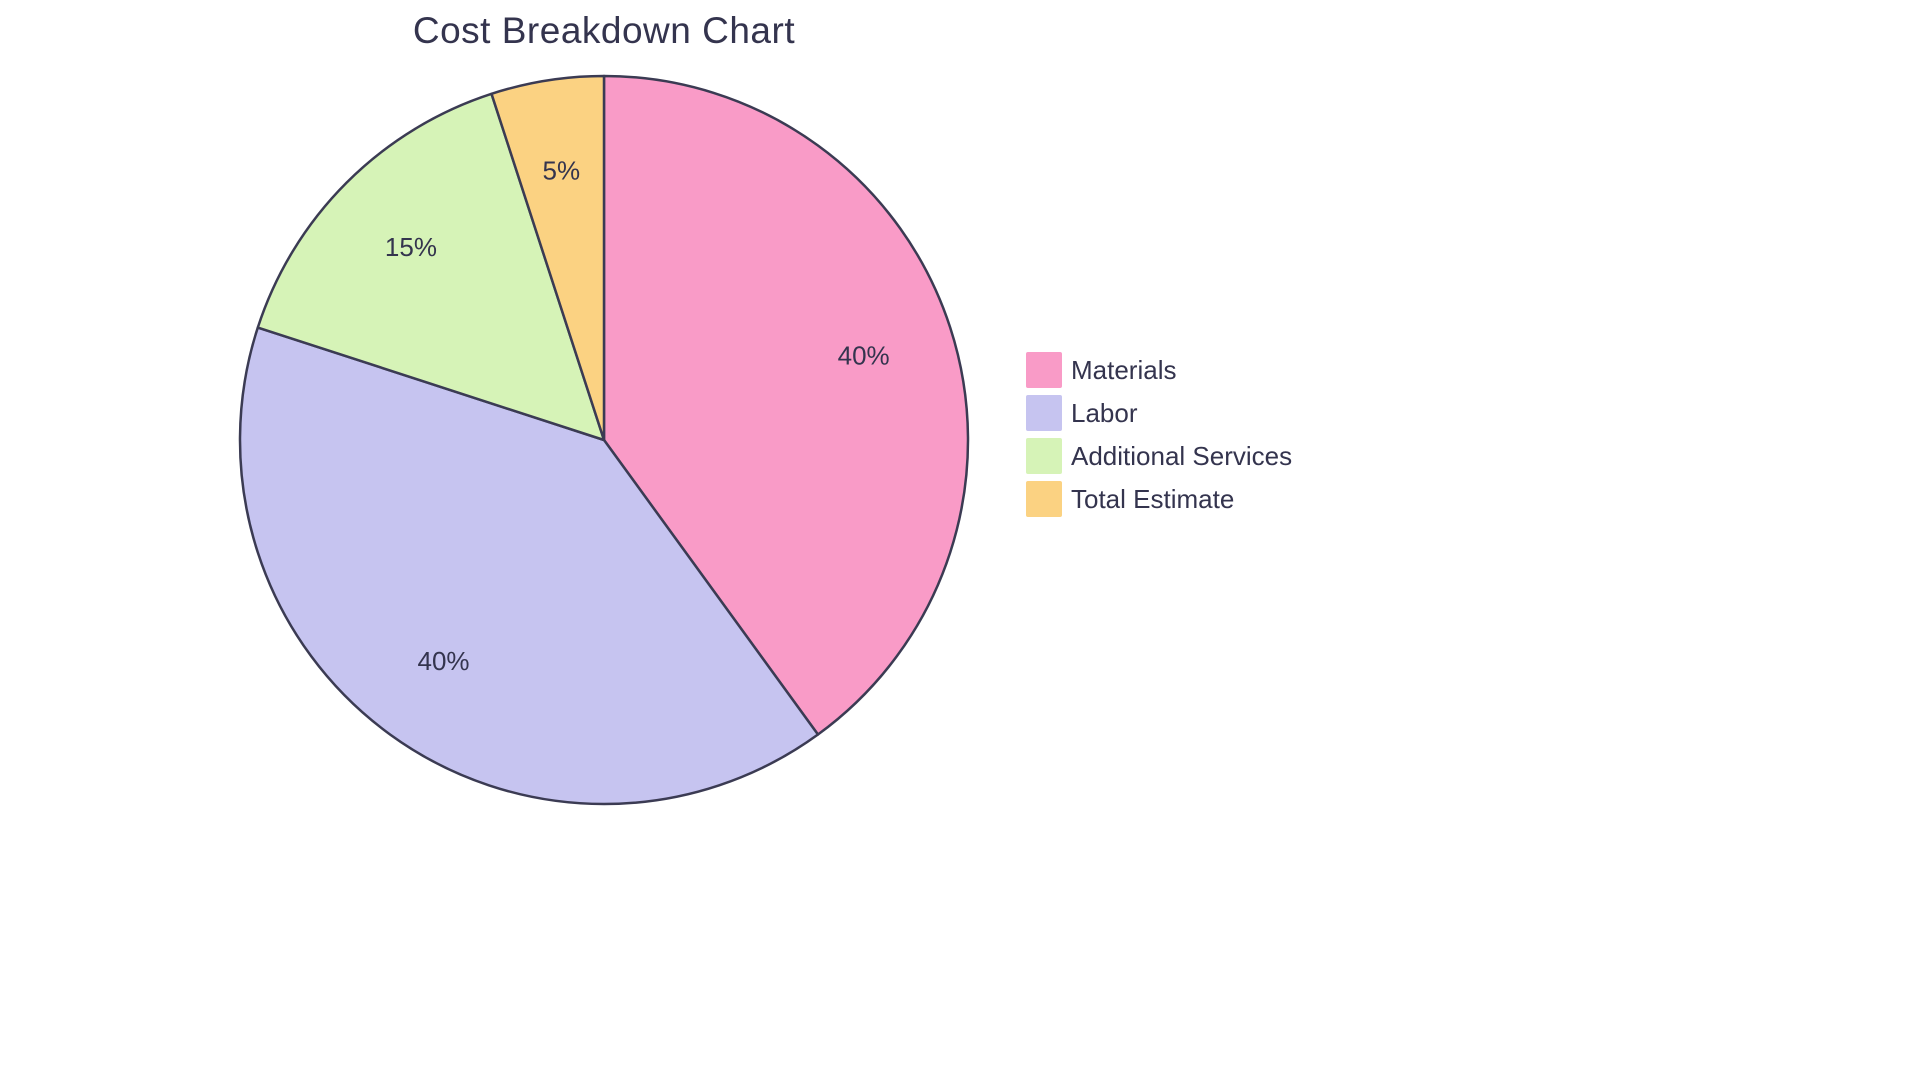 This screenshot has width=1920, height=1083. What do you see at coordinates (604, 30) in the screenshot?
I see `chart-title: Cost Breakdown Chart` at bounding box center [604, 30].